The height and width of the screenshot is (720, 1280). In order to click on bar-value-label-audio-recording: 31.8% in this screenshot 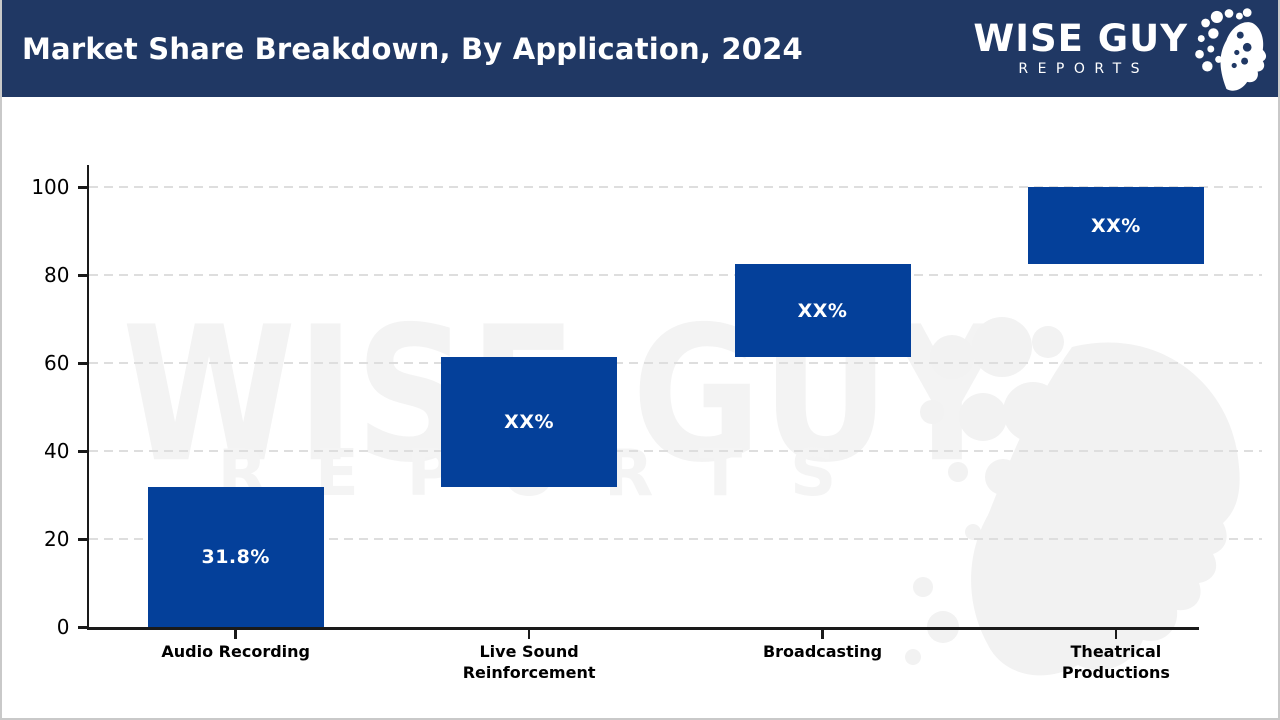, I will do `click(235, 557)`.